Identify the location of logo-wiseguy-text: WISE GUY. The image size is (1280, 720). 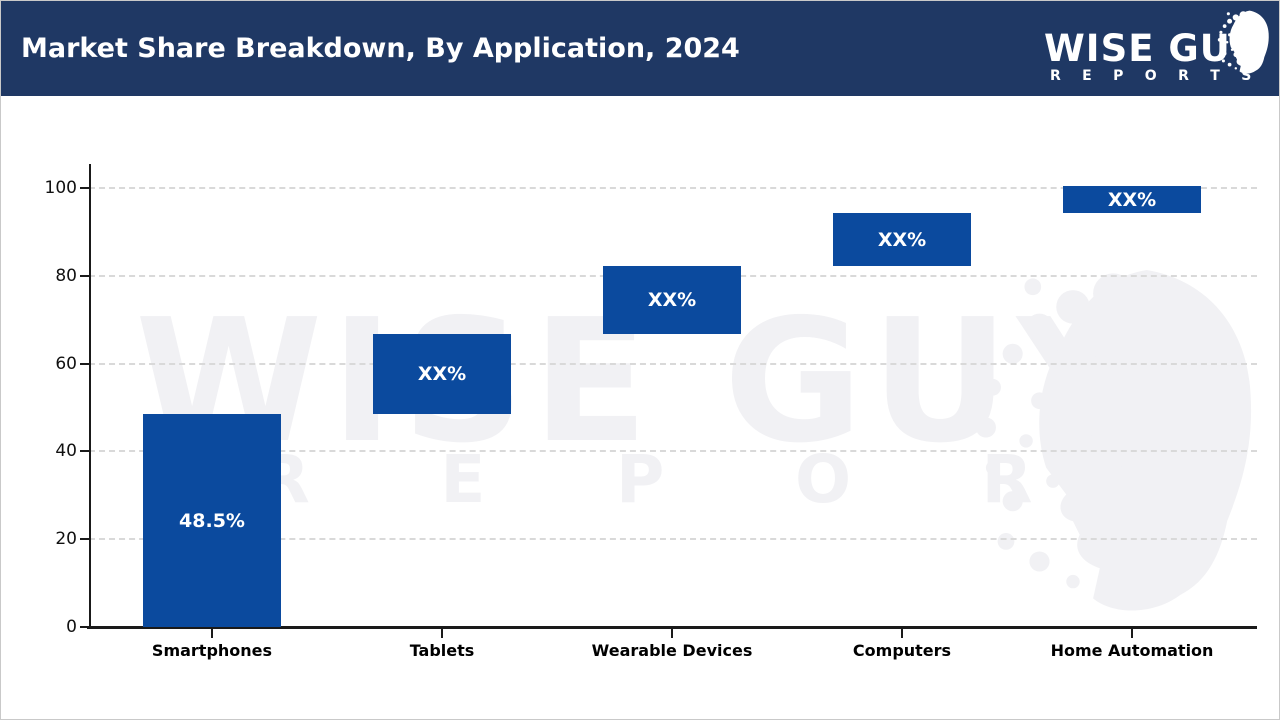
(1151, 48).